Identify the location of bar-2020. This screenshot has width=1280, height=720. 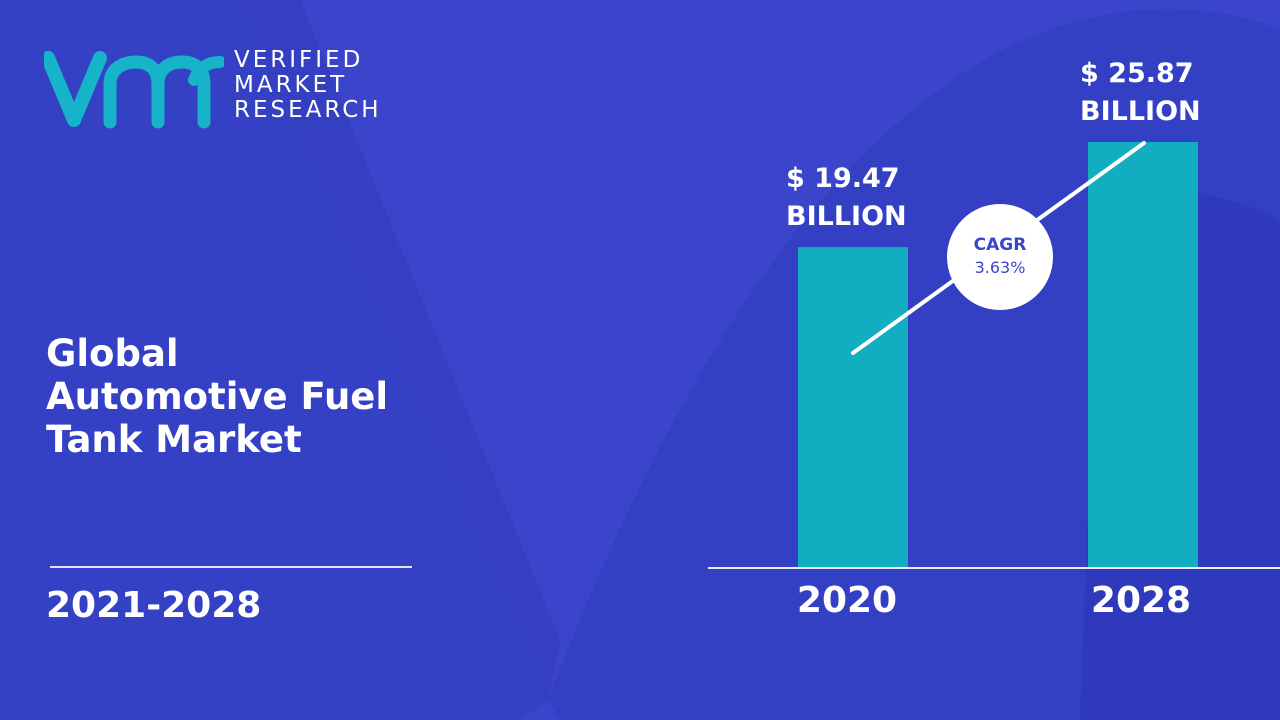
(853, 407).